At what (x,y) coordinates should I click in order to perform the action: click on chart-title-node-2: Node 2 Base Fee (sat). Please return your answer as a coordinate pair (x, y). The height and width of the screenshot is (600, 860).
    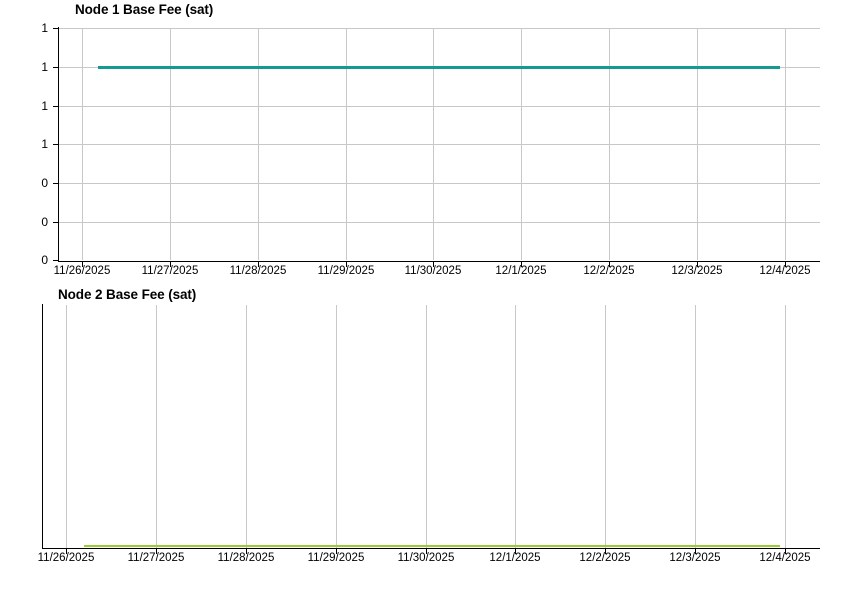
    Looking at the image, I should click on (127, 294).